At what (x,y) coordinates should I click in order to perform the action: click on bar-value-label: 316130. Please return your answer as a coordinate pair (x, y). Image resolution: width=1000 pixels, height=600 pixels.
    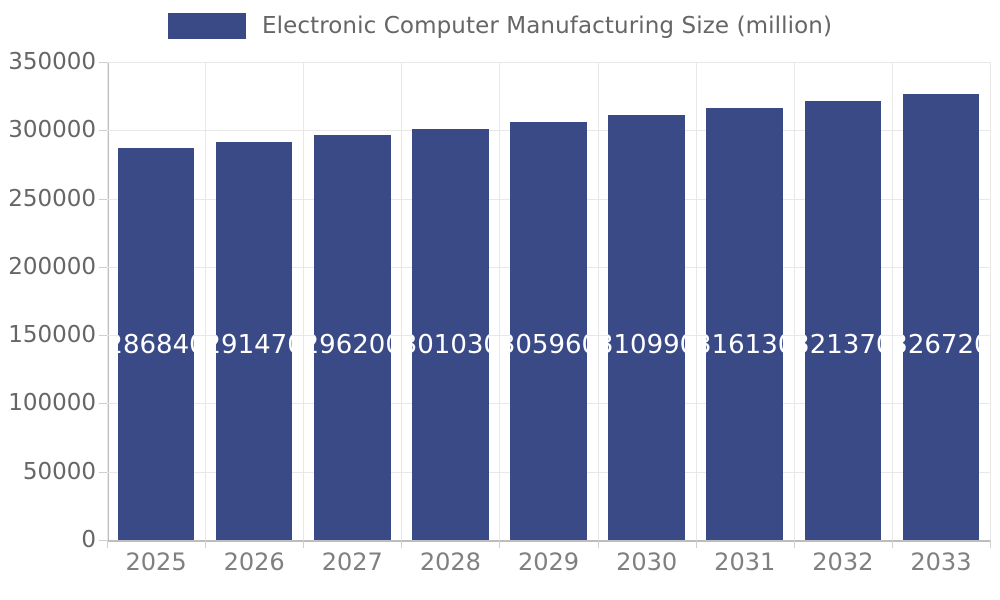
    Looking at the image, I should click on (744, 345).